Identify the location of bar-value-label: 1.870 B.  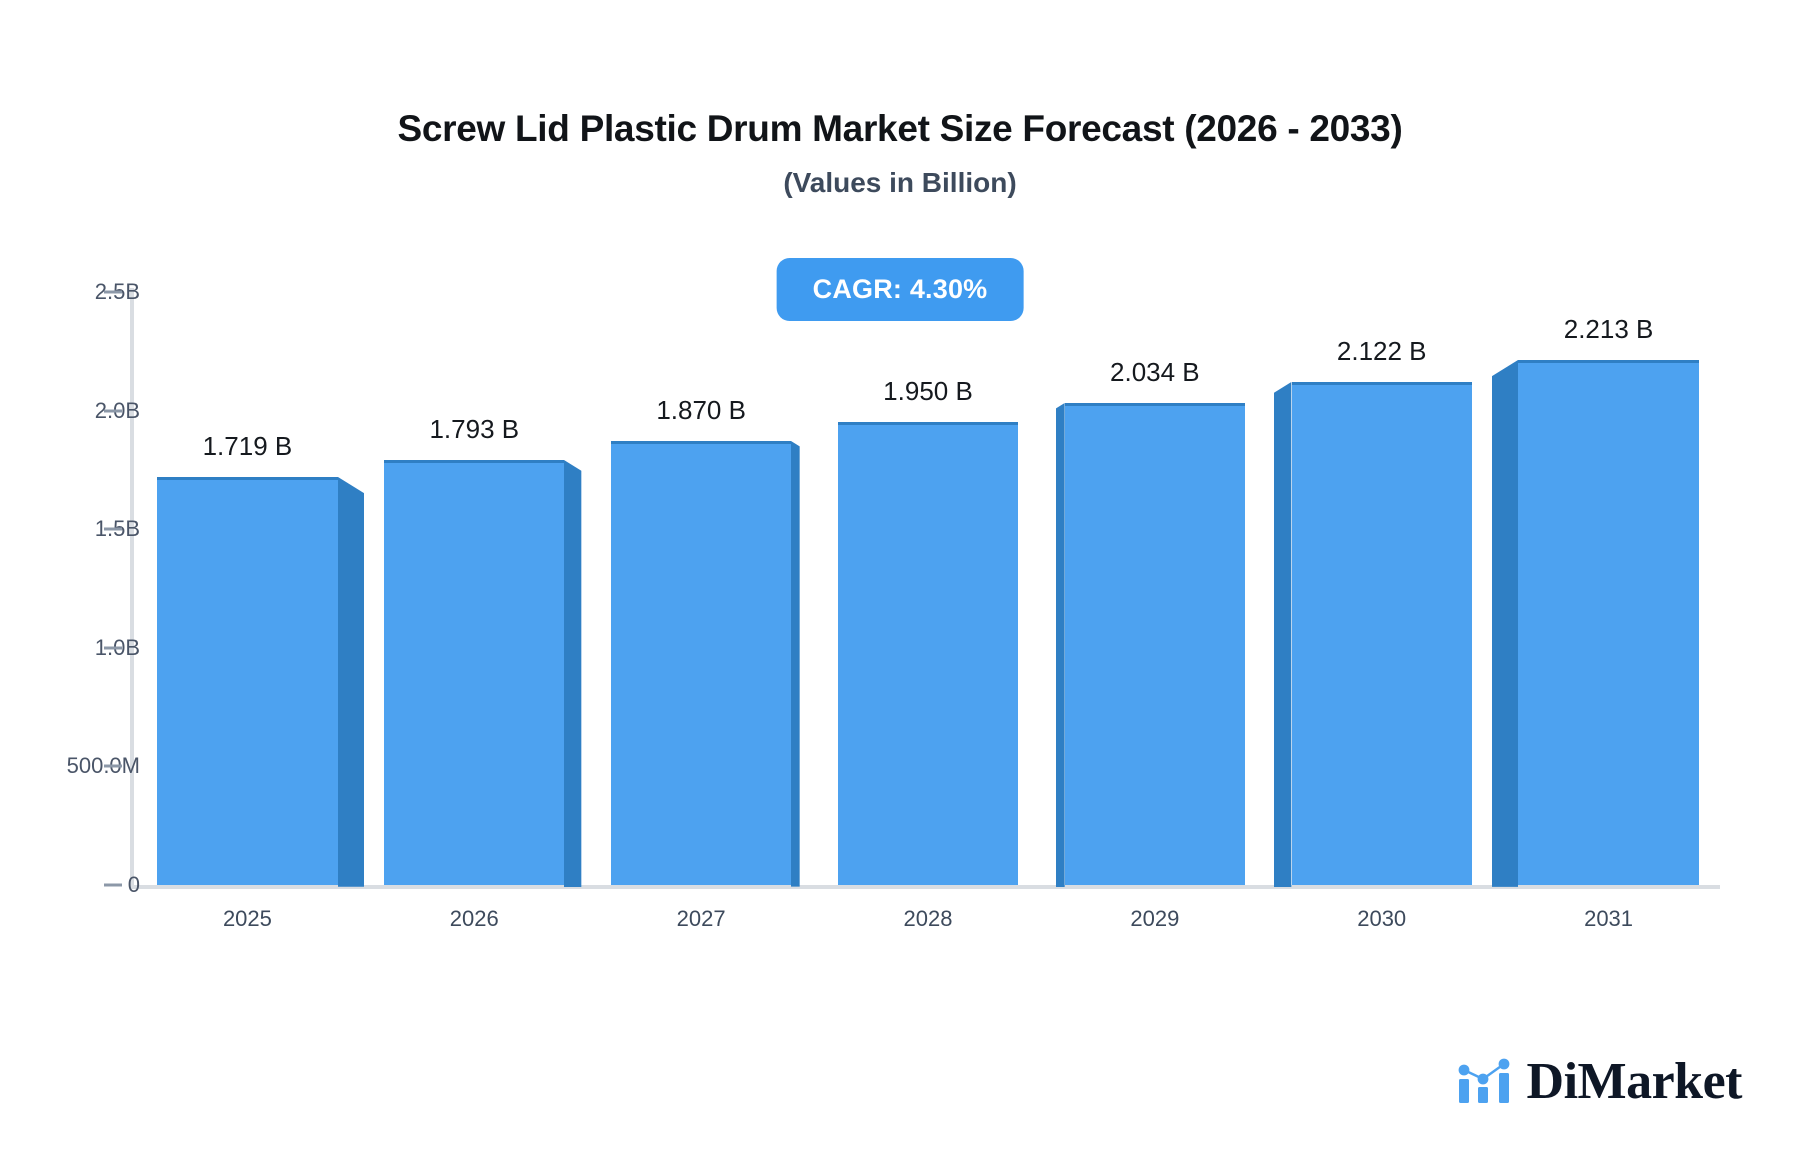
(701, 410).